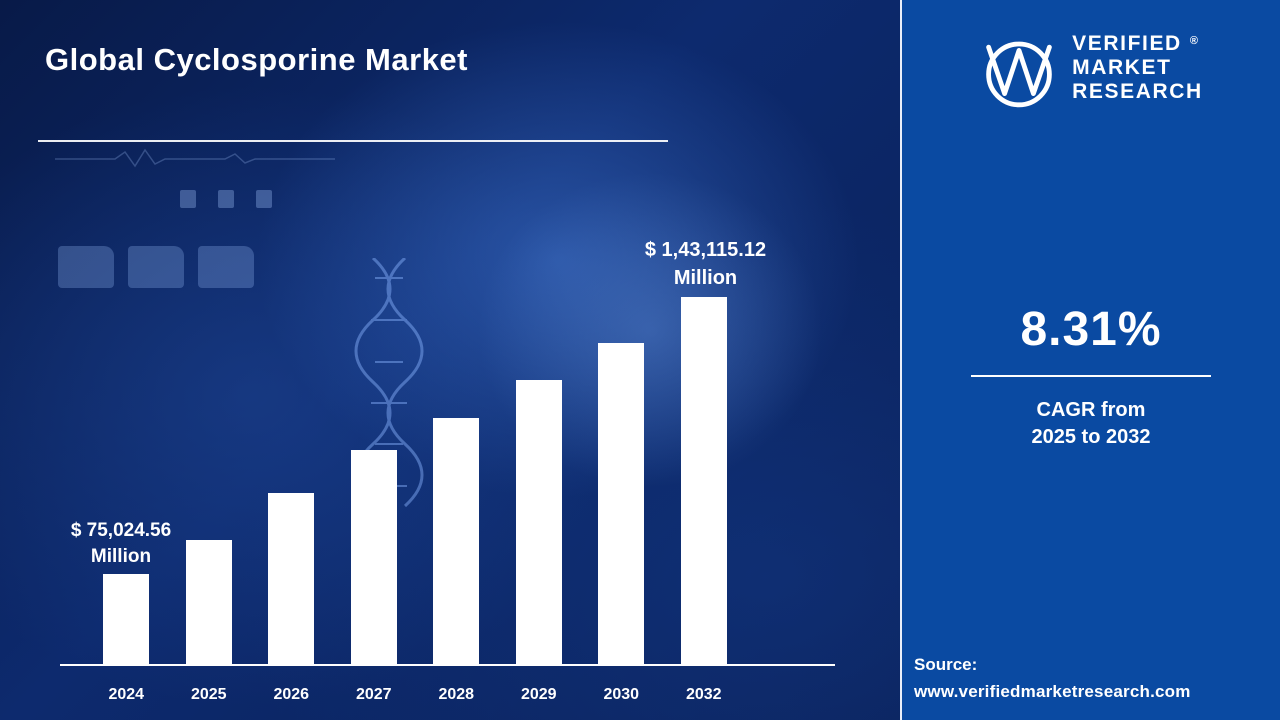 The image size is (1280, 720). I want to click on brand-logo: VERIFIED ® MARKET RESEARCH, so click(1091, 68).